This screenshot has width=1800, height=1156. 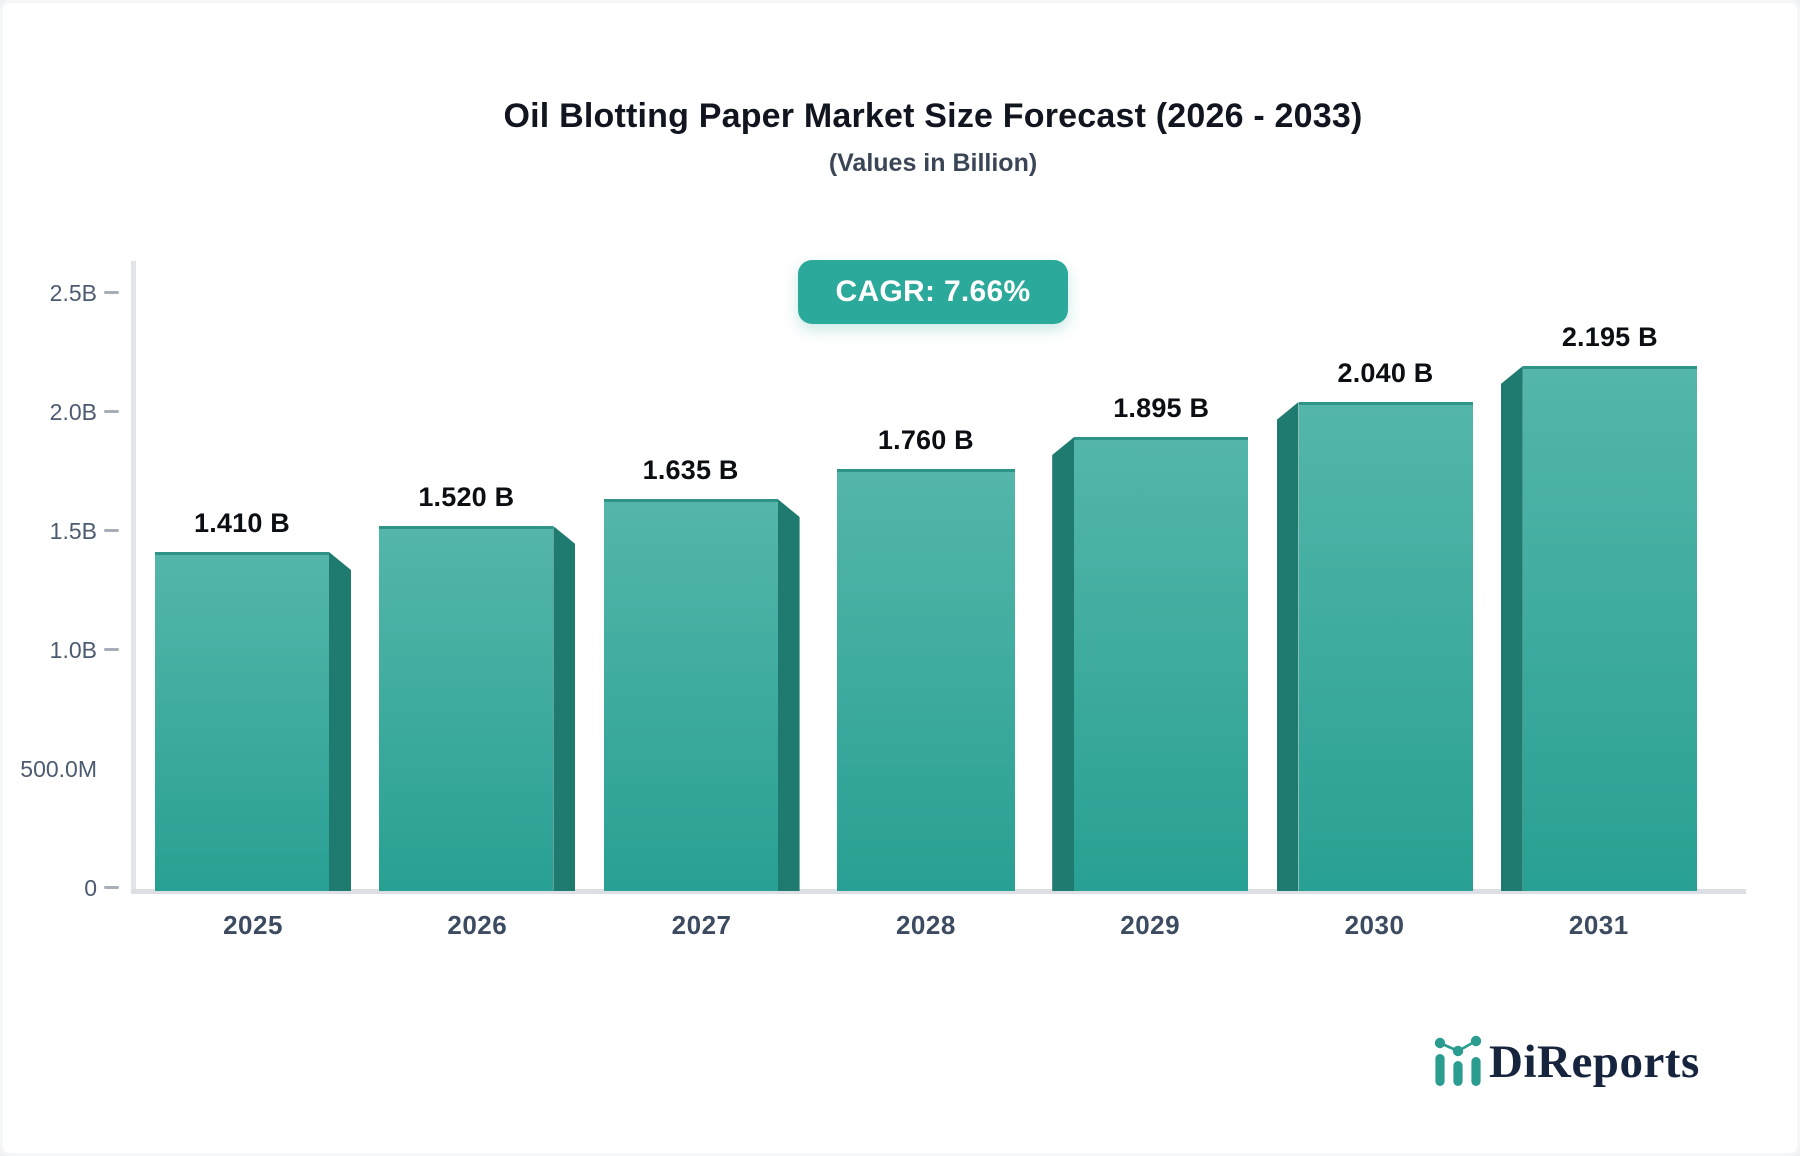 What do you see at coordinates (690, 470) in the screenshot?
I see `bar-value-label-2027: 1.635 B` at bounding box center [690, 470].